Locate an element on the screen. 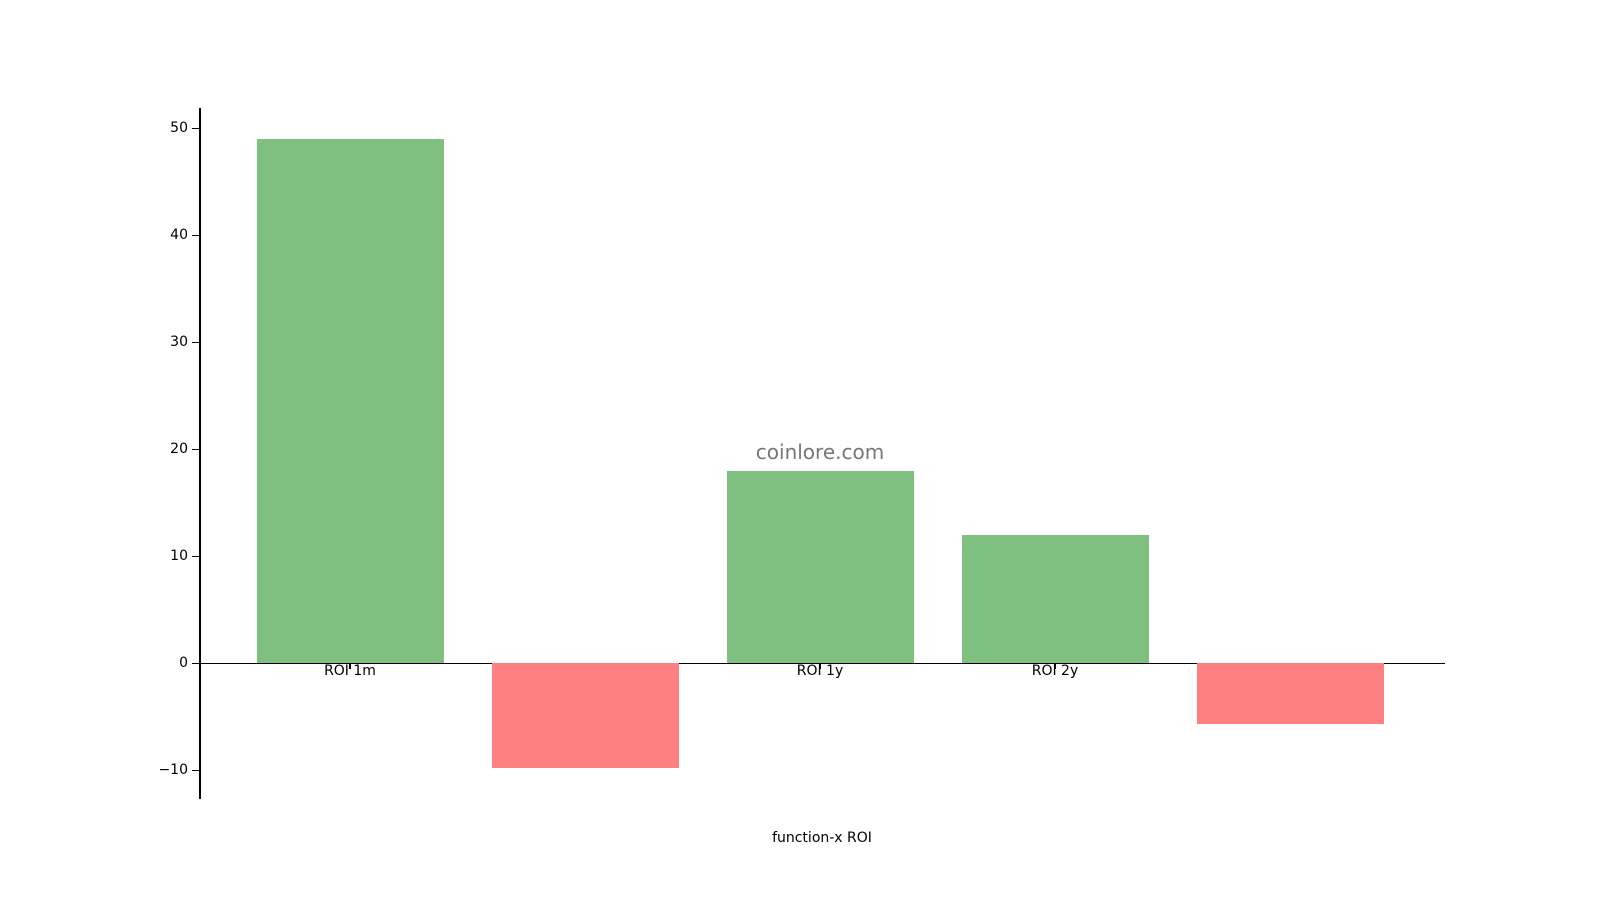  x-tick-label: ROI 1m is located at coordinates (350, 671).